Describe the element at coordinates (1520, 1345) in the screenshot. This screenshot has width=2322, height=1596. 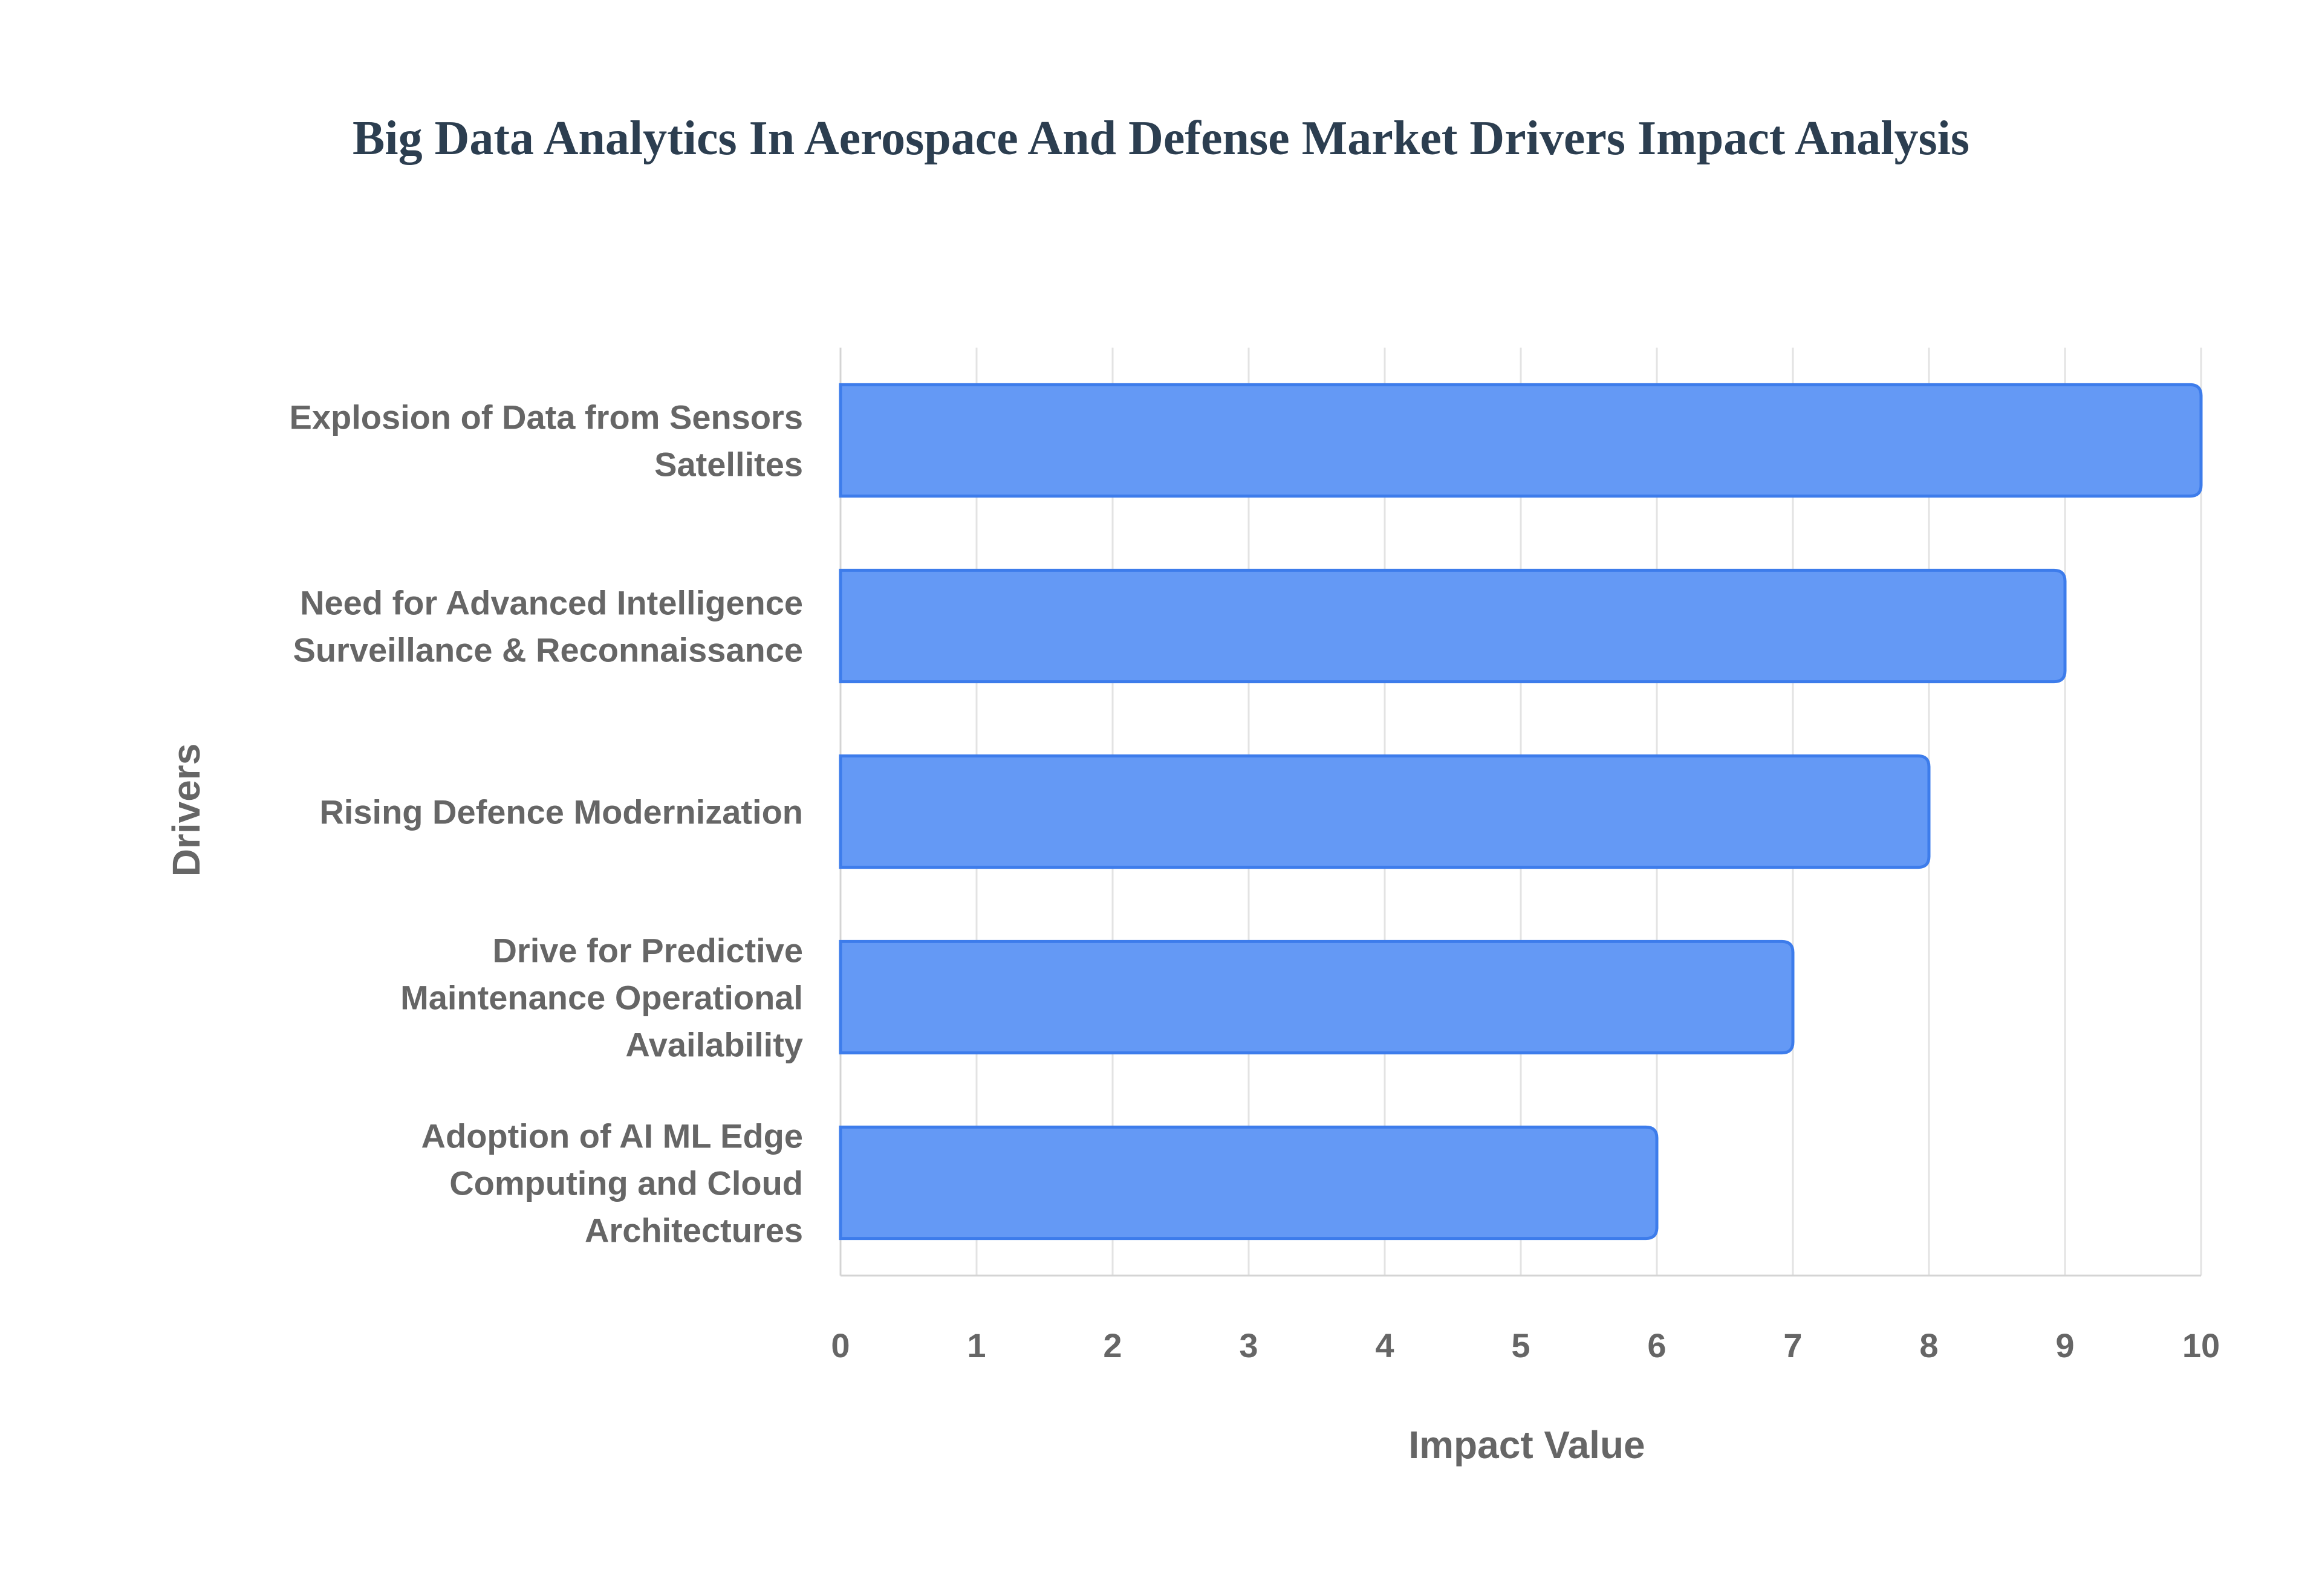
I see `x-tick-label-5: 5` at that location.